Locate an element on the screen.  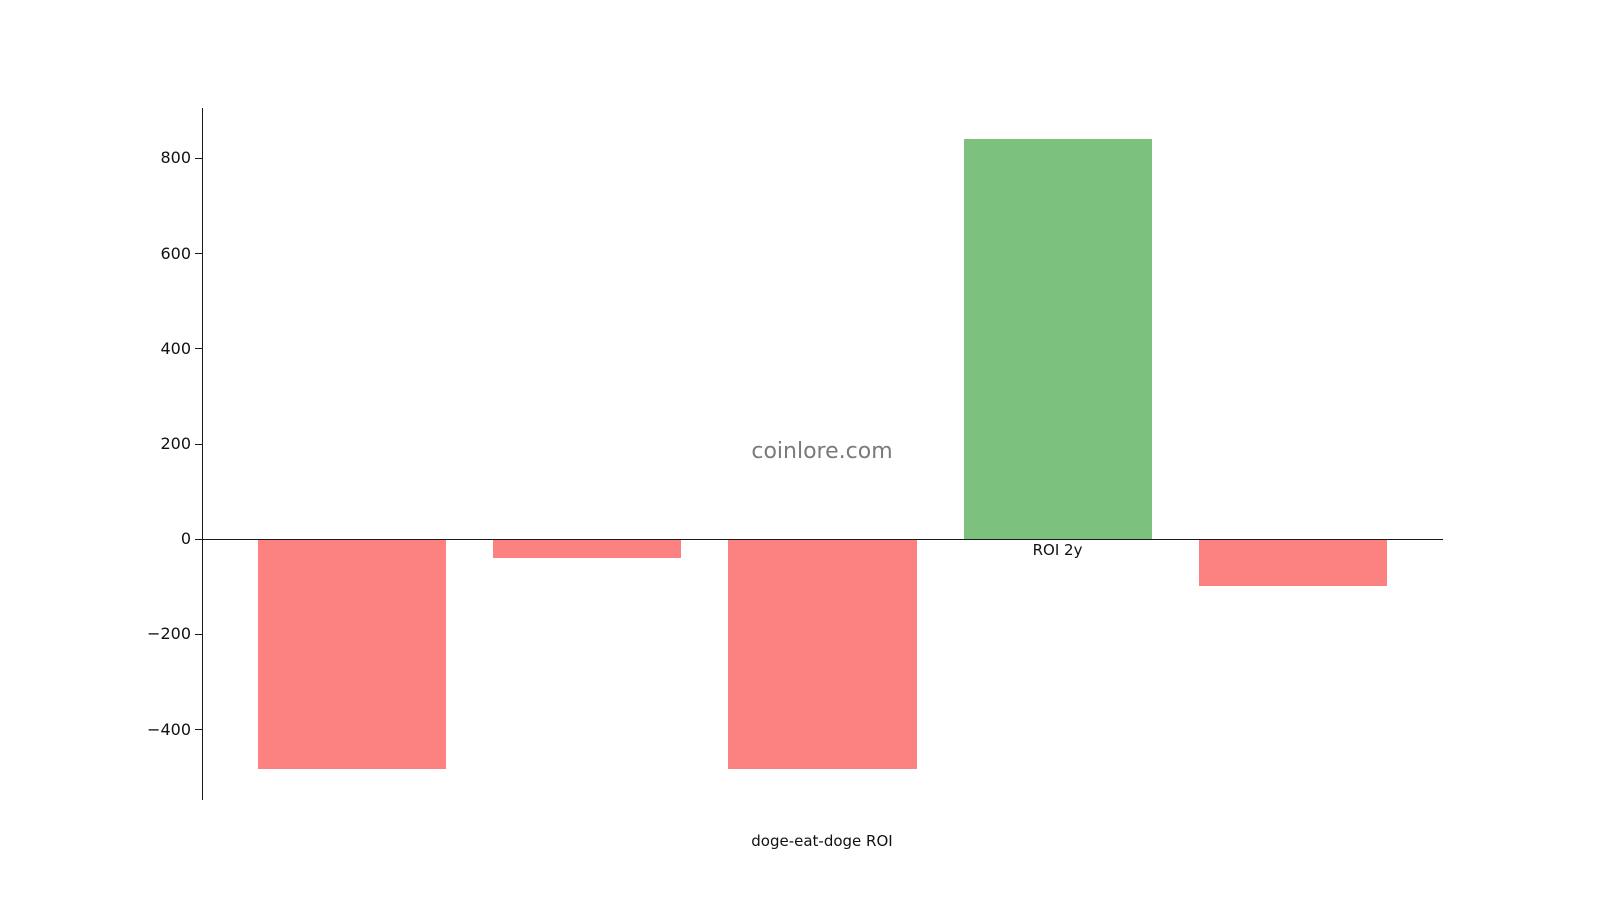
y-tick-label: −400 is located at coordinates (169, 729).